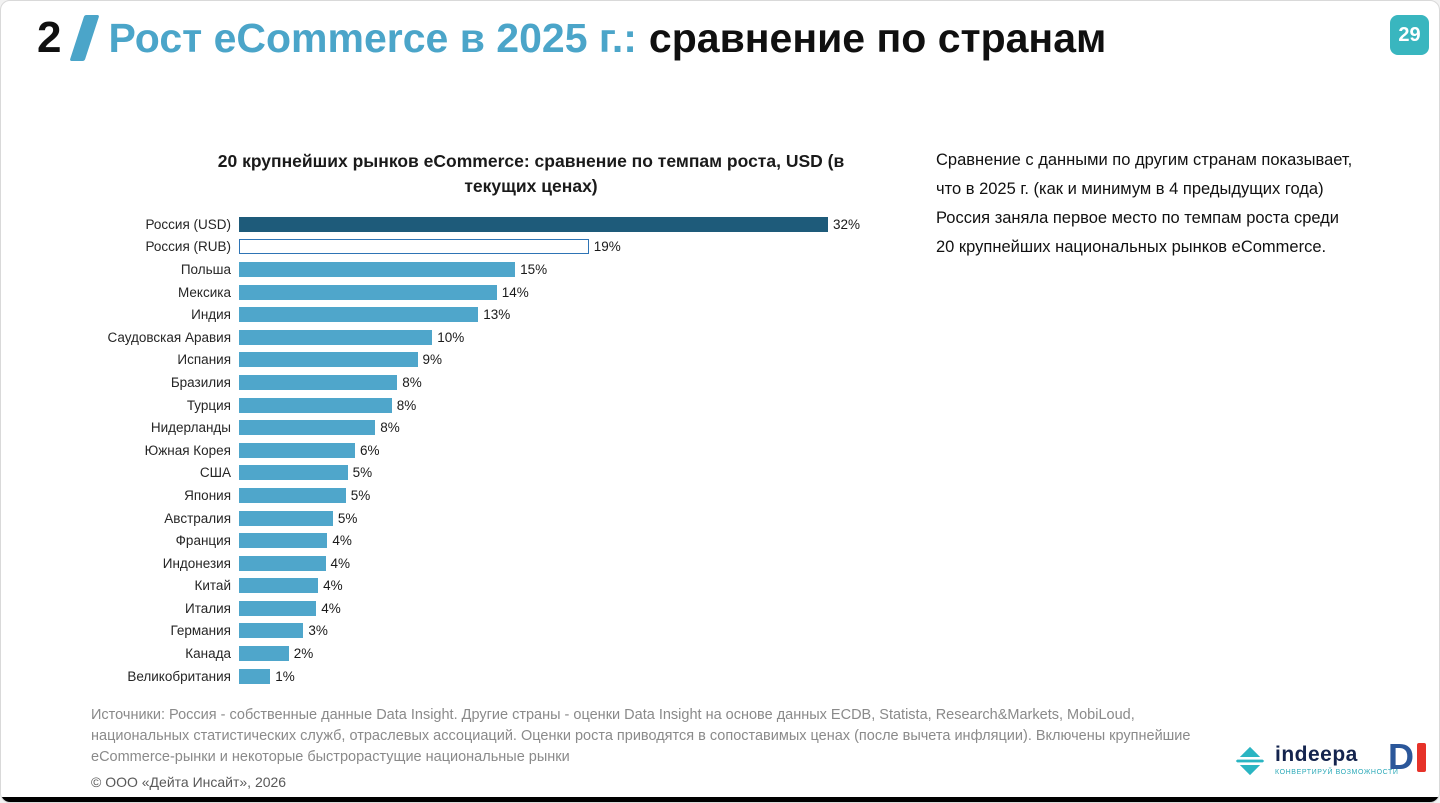 This screenshot has height=803, width=1440. I want to click on bar-area: 2%, so click(570, 654).